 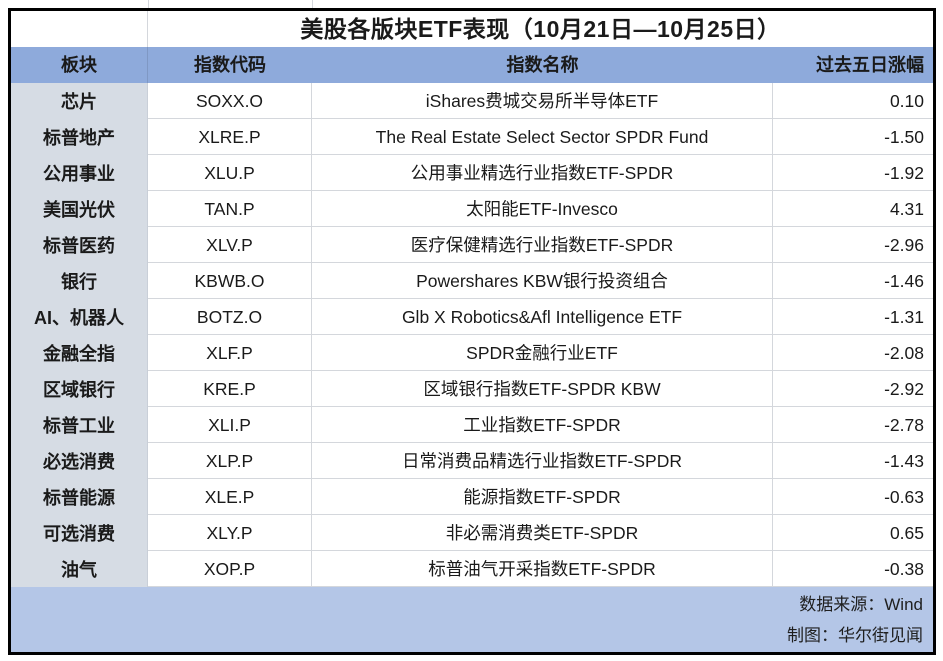 I want to click on sector-cell: 标普医药, so click(x=79, y=245).